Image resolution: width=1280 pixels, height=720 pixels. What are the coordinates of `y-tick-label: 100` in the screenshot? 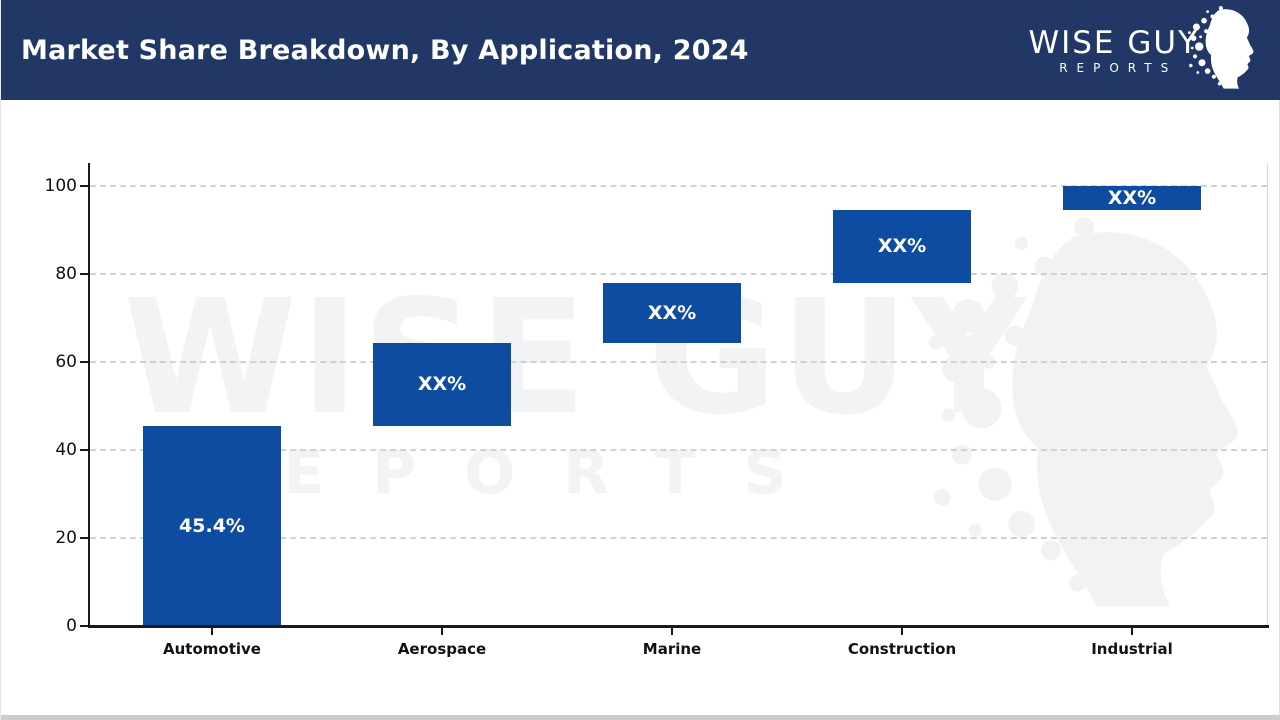 It's located at (60, 186).